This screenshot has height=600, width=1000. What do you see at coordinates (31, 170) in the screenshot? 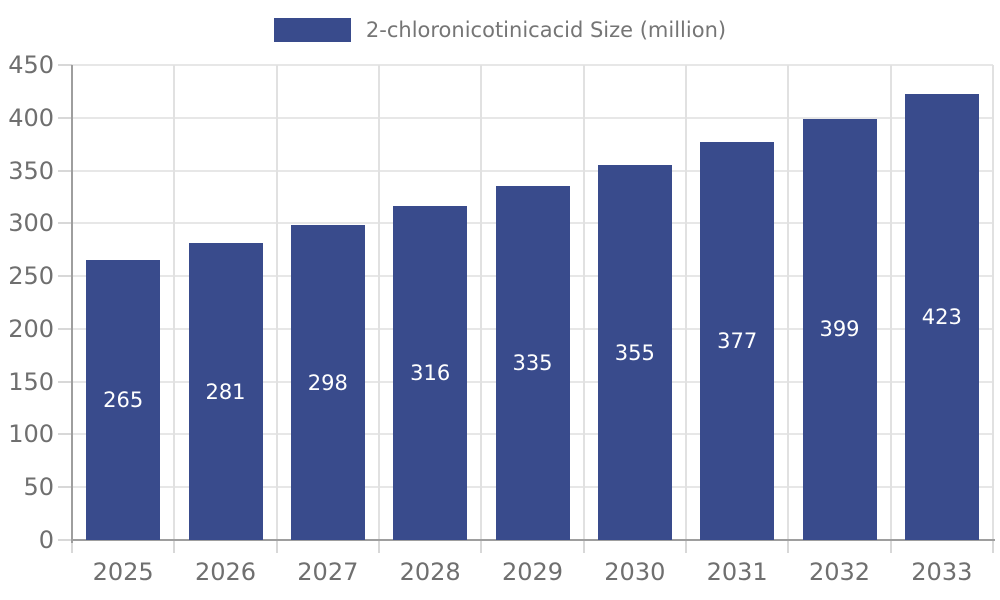
I see `y-axis-tick-label: 350` at bounding box center [31, 170].